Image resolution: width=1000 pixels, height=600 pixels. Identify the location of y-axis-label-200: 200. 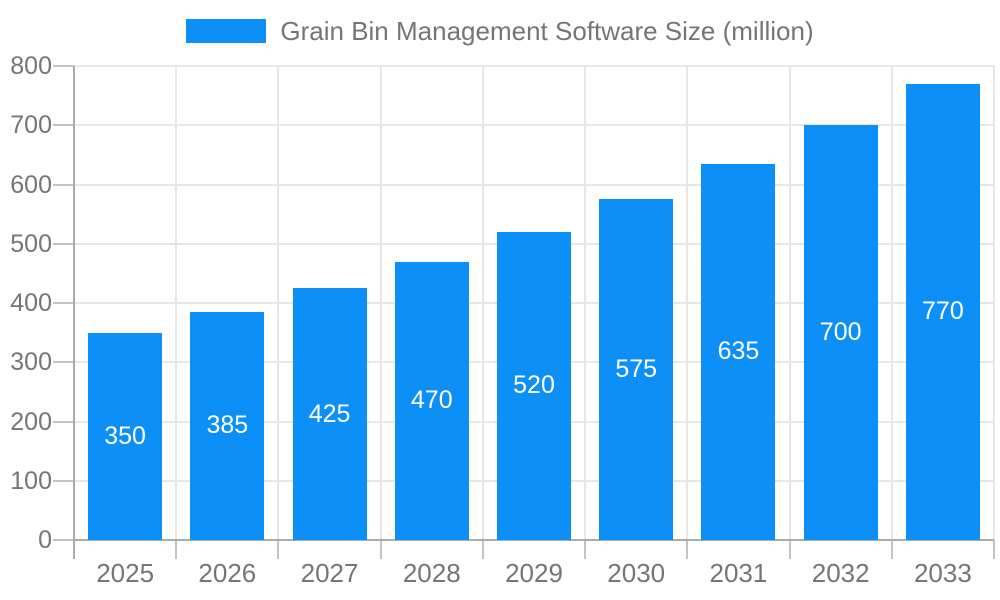
(31, 421).